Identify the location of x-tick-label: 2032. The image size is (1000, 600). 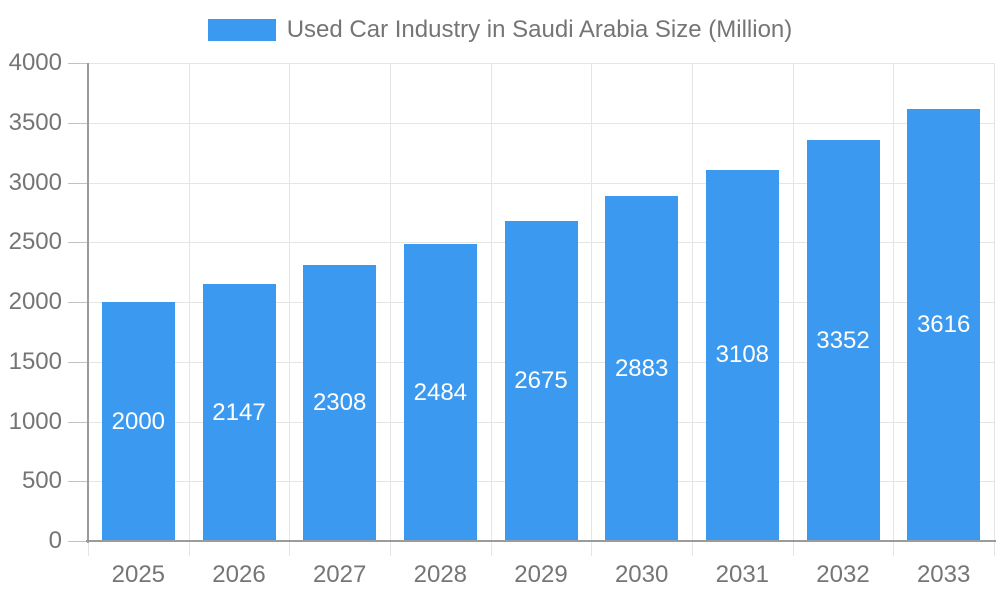
(843, 574).